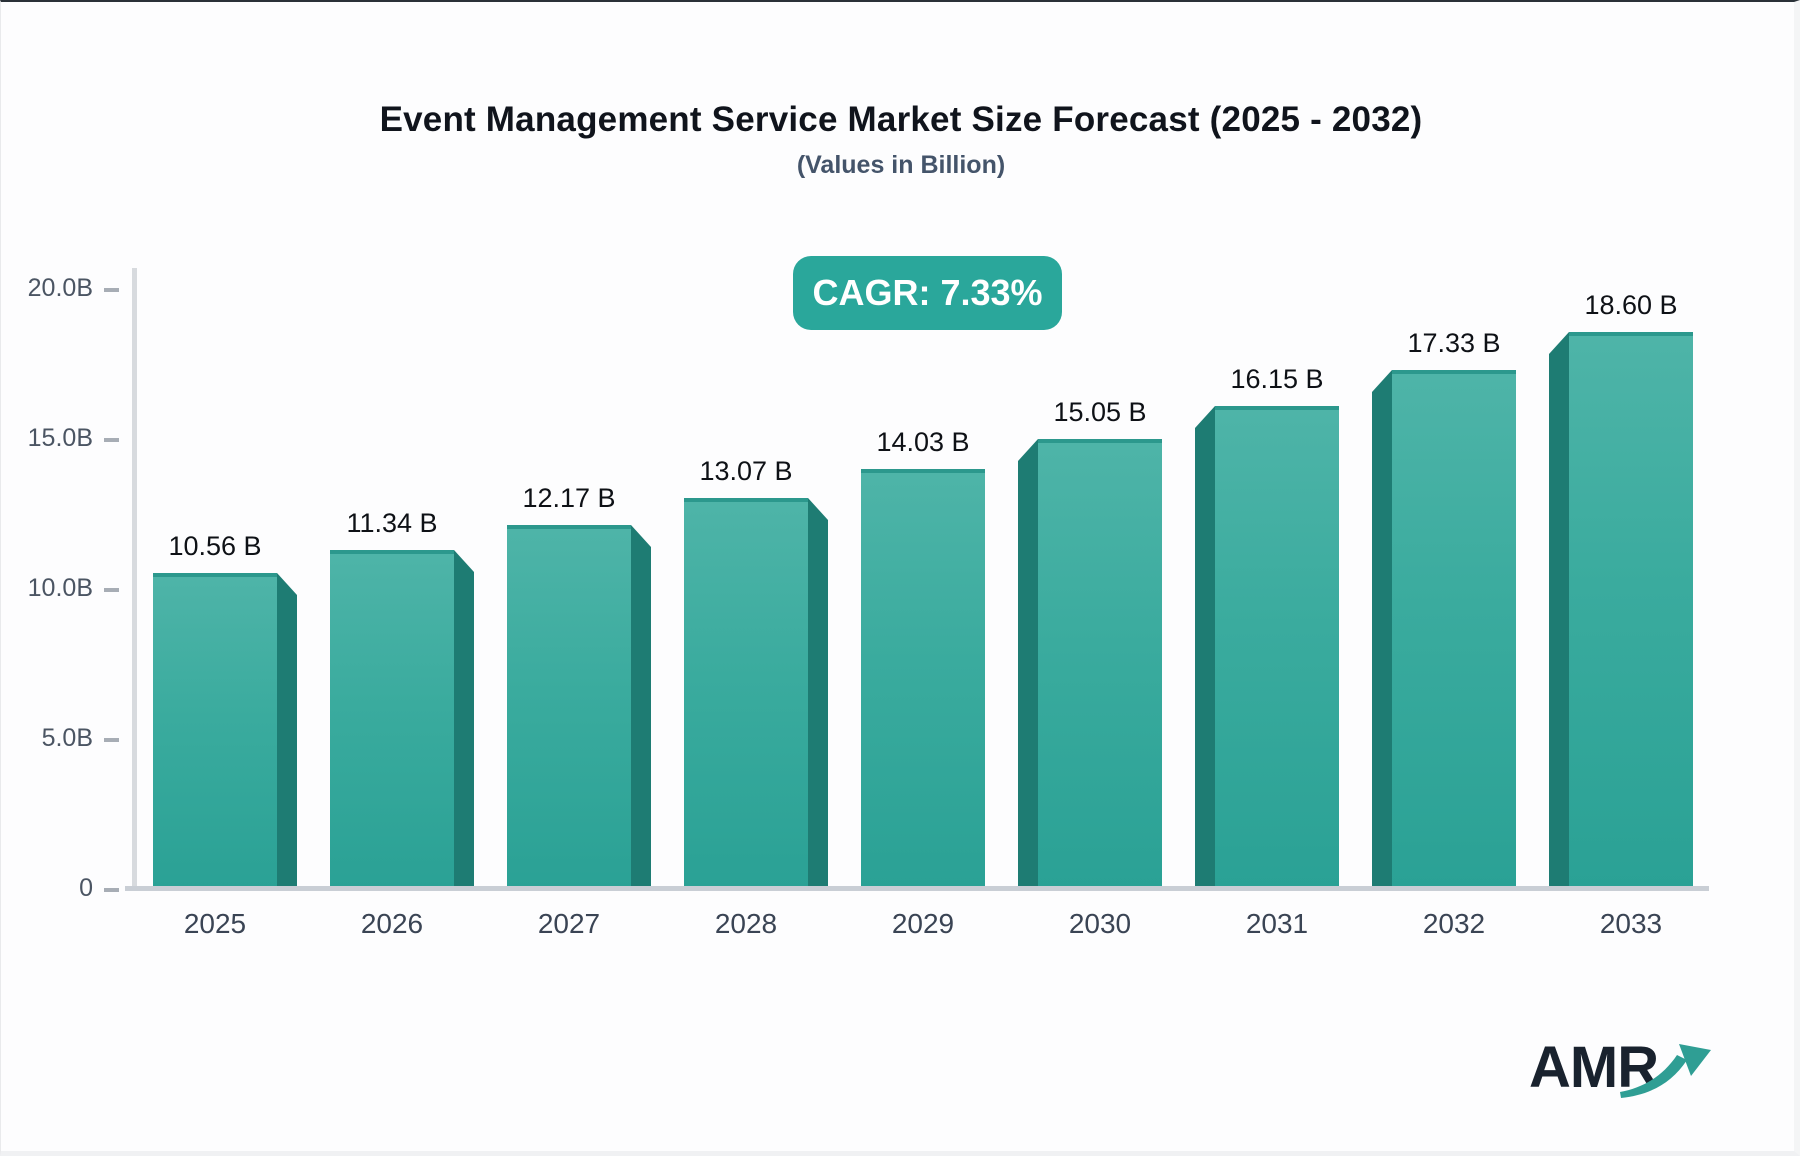 This screenshot has width=1800, height=1156. Describe the element at coordinates (1665, 1071) in the screenshot. I see `growth-arrow-icon` at that location.